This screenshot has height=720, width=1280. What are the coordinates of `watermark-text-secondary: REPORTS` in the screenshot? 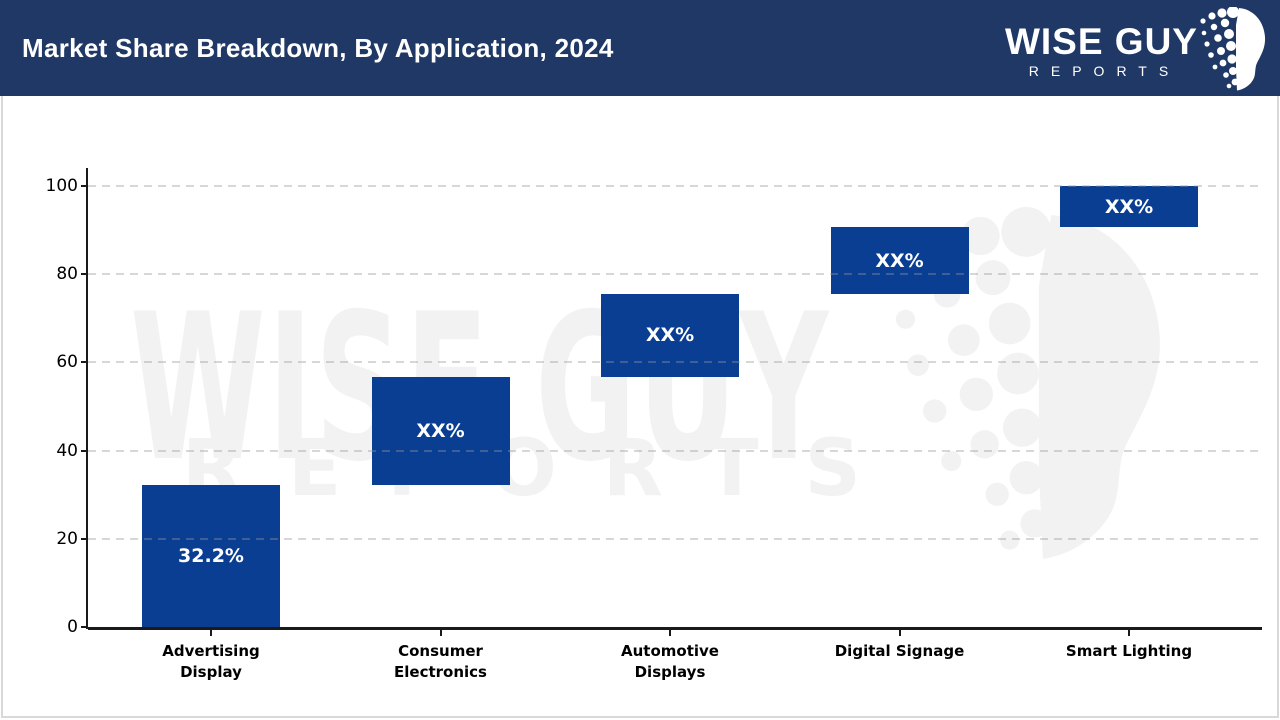 It's located at (544, 469).